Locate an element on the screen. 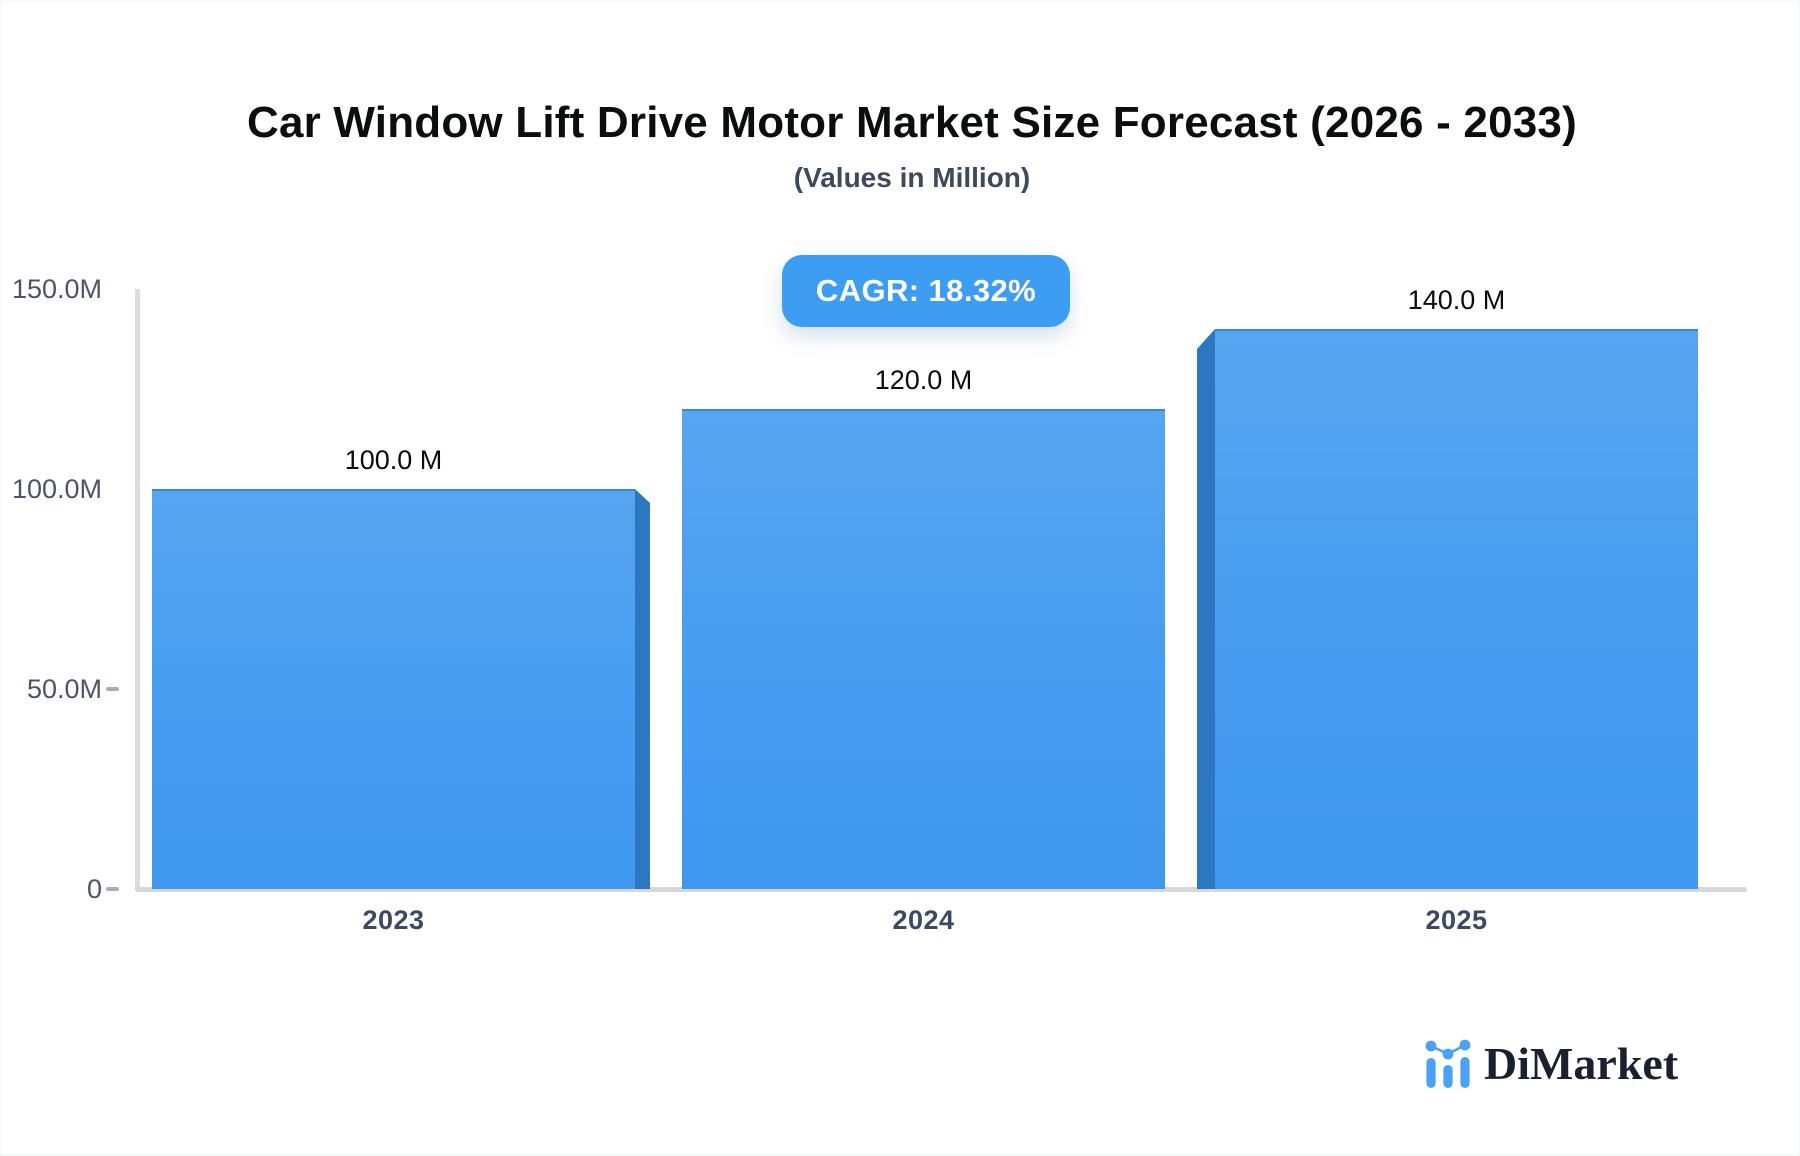 This screenshot has width=1800, height=1156. bar-2023 is located at coordinates (393, 689).